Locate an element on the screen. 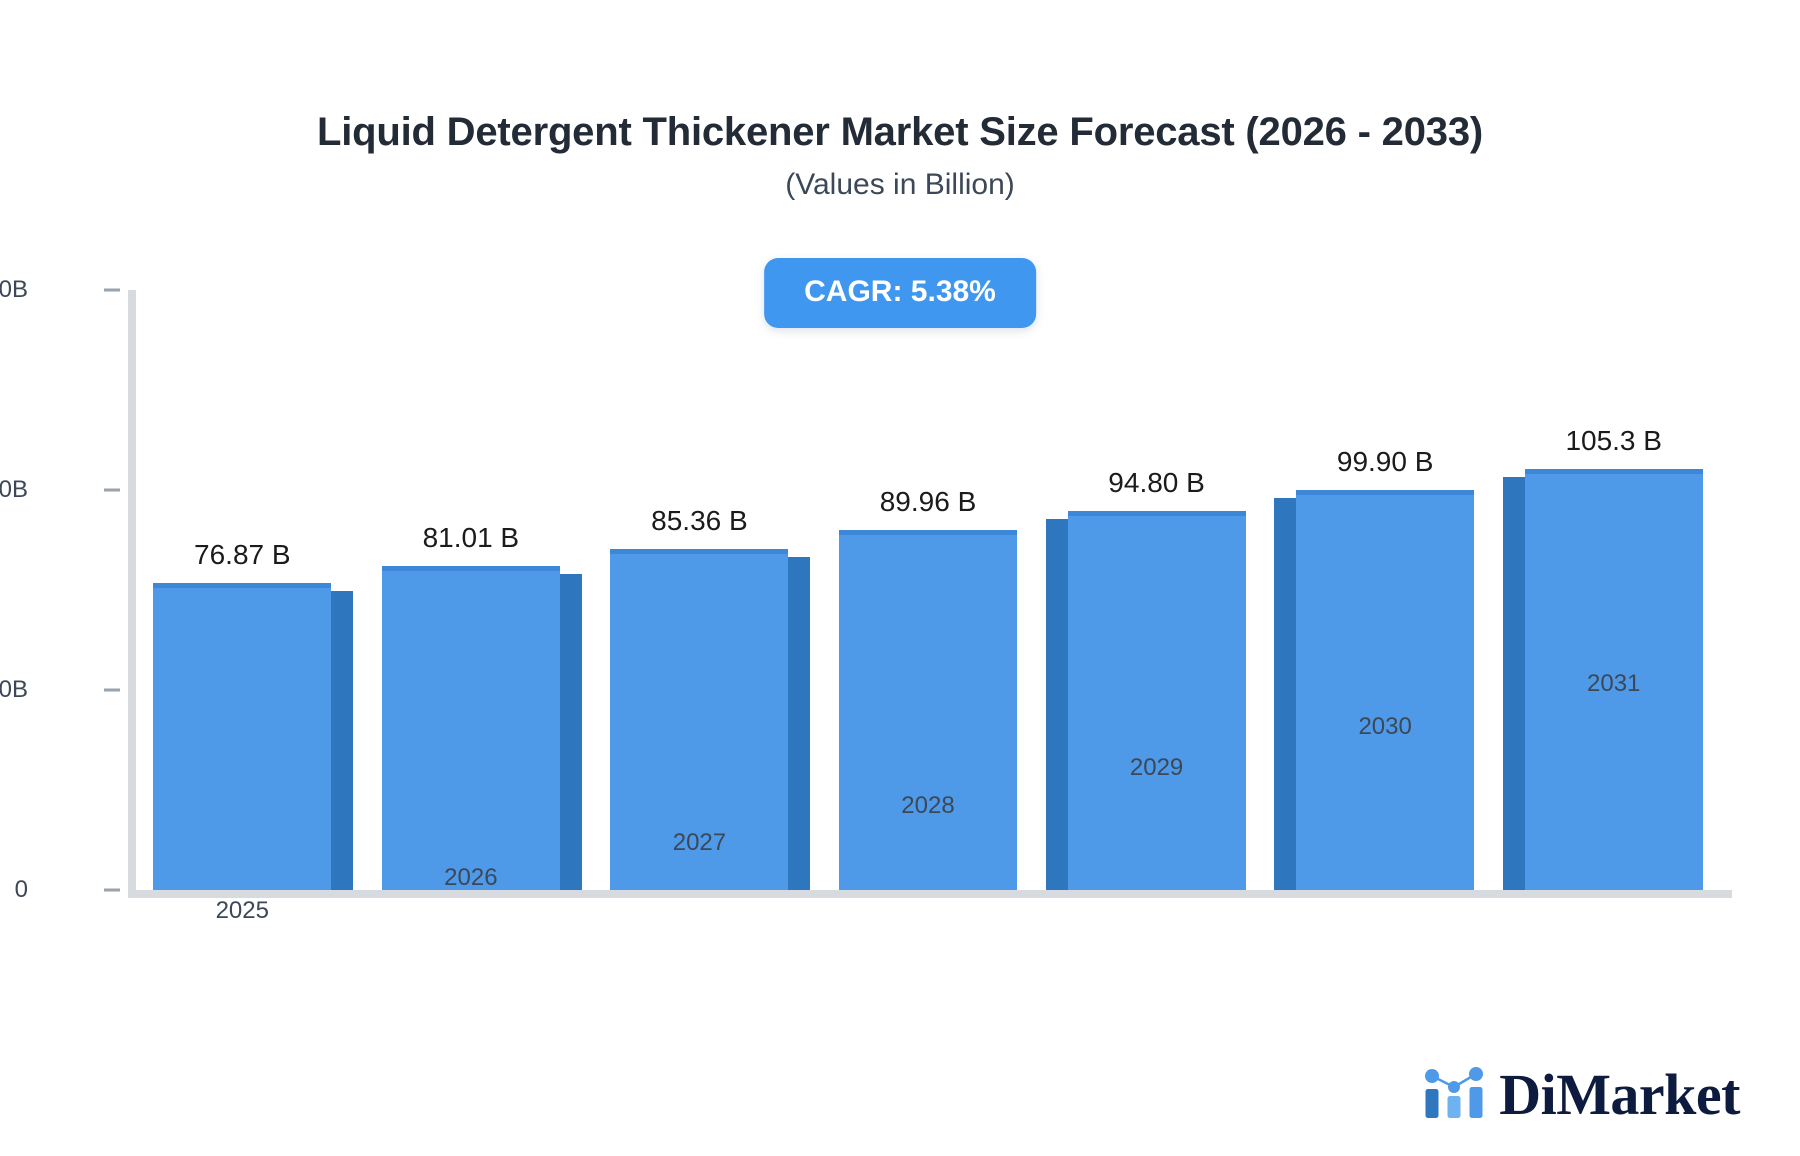 The width and height of the screenshot is (1800, 1156). y-axis-tick-label: 50.0B is located at coordinates (14, 689).